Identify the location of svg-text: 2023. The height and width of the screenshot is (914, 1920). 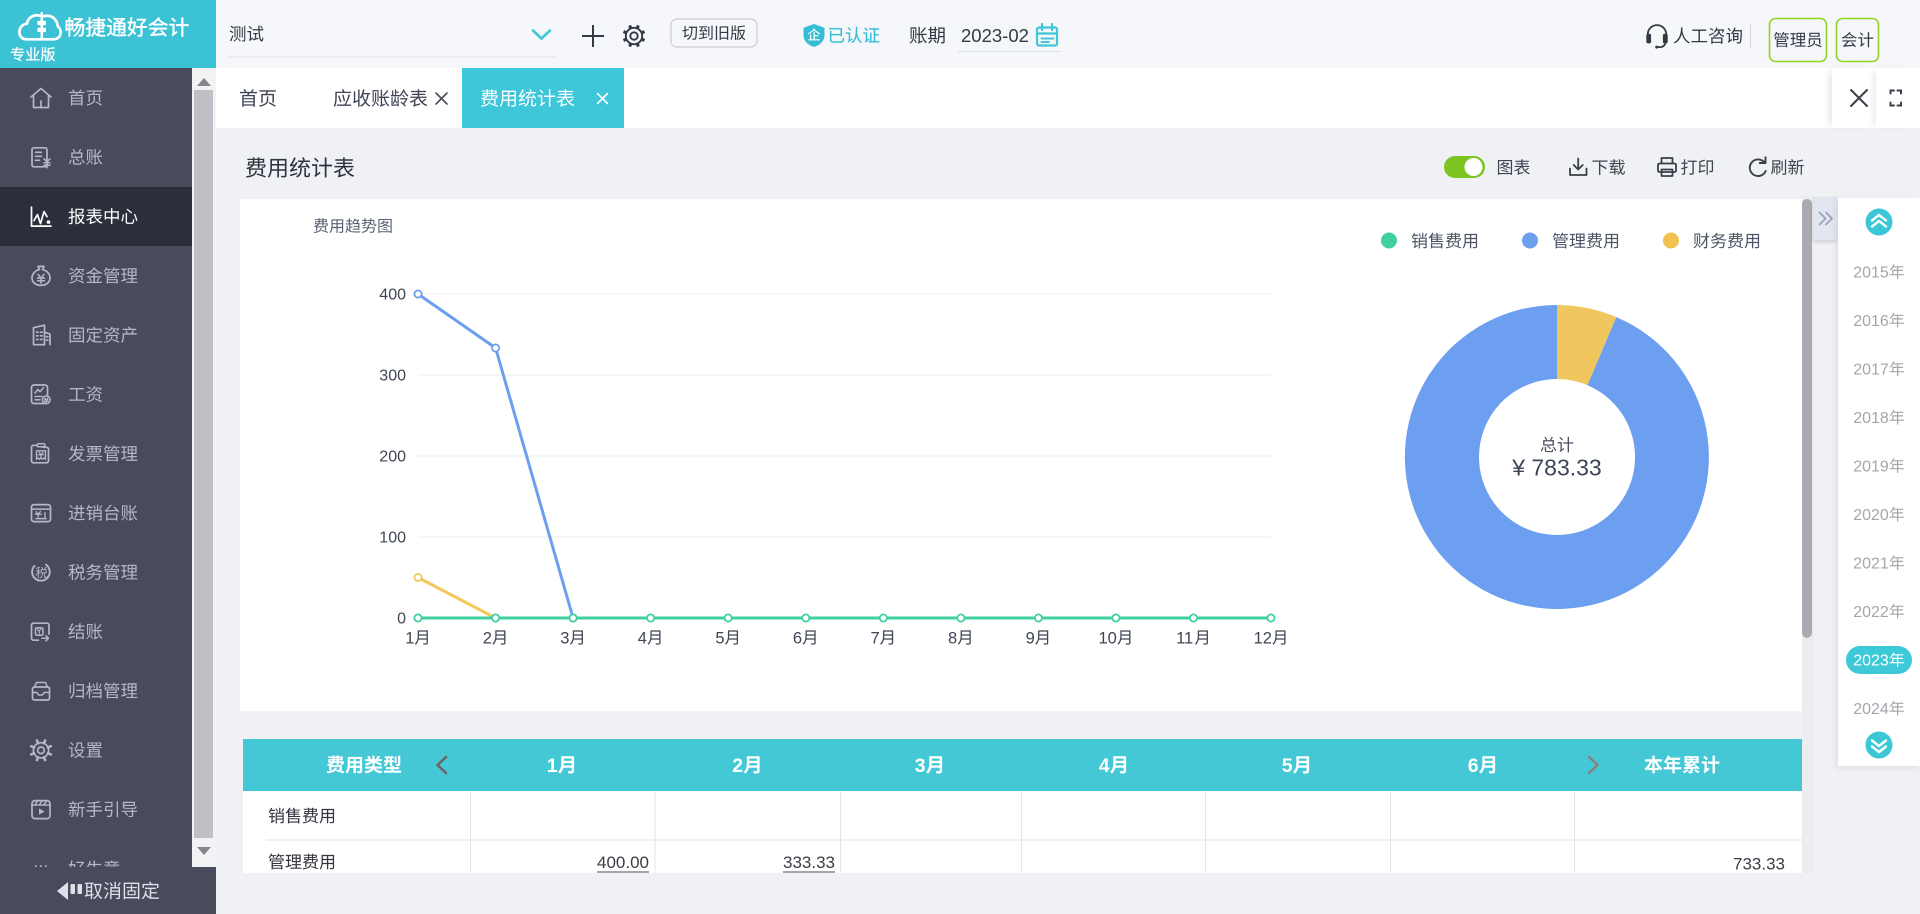
(1871, 661).